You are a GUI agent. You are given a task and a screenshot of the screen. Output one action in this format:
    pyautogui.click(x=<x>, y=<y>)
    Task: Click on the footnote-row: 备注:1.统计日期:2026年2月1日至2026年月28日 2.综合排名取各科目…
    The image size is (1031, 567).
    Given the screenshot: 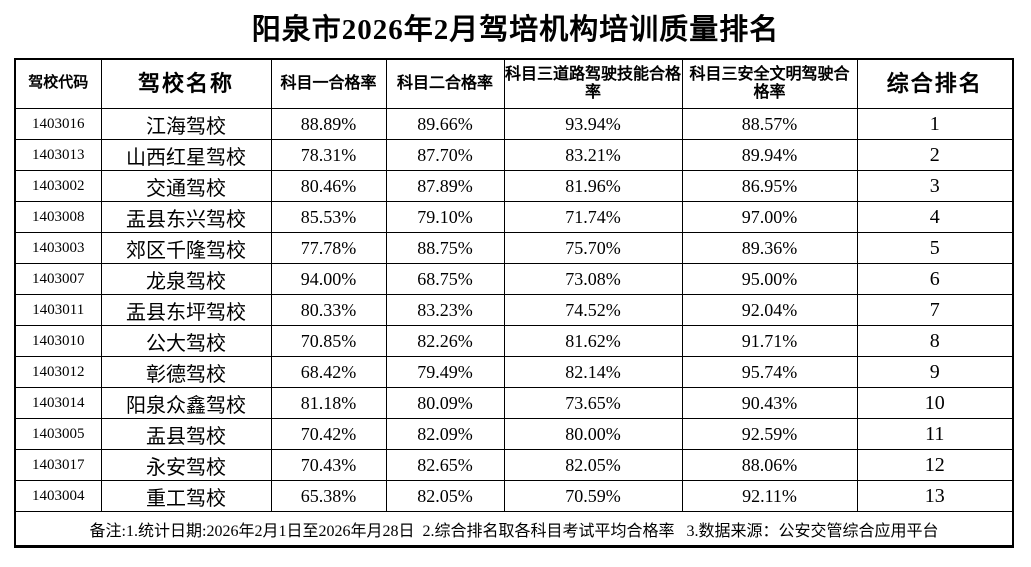 What is the action you would take?
    pyautogui.click(x=514, y=529)
    